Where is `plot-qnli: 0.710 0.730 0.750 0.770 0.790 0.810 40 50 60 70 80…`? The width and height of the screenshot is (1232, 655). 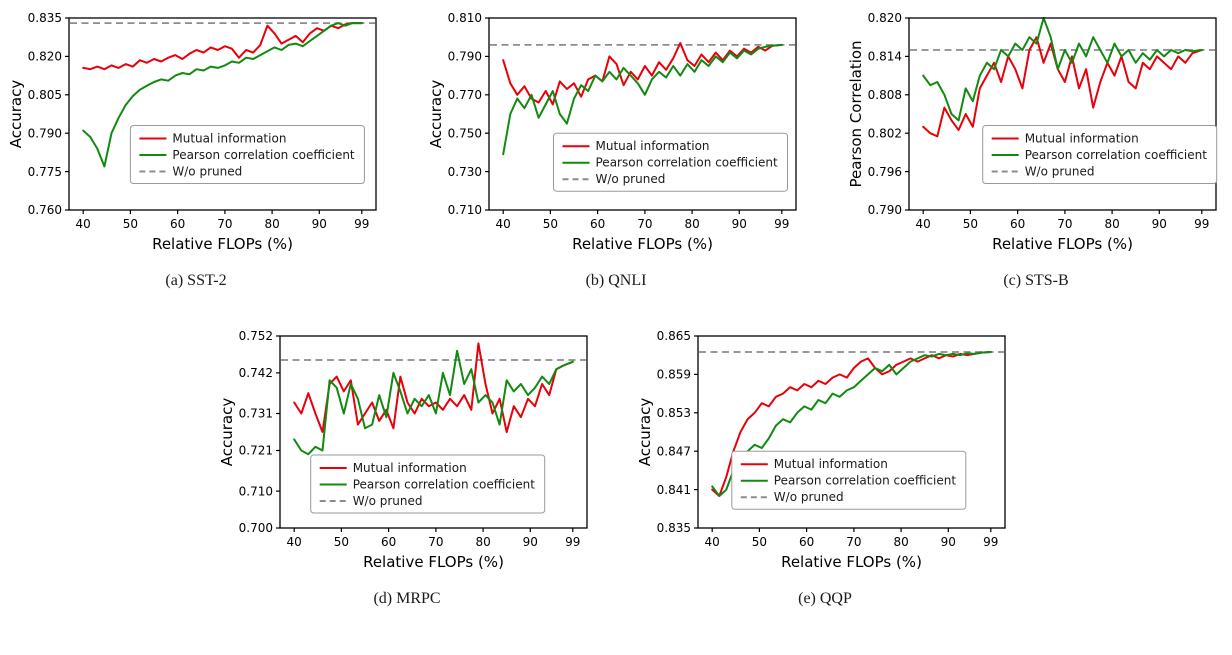
plot-qnli: 0.710 0.730 0.750 0.770 0.790 0.810 40 50 60 70 80… is located at coordinates (612, 132).